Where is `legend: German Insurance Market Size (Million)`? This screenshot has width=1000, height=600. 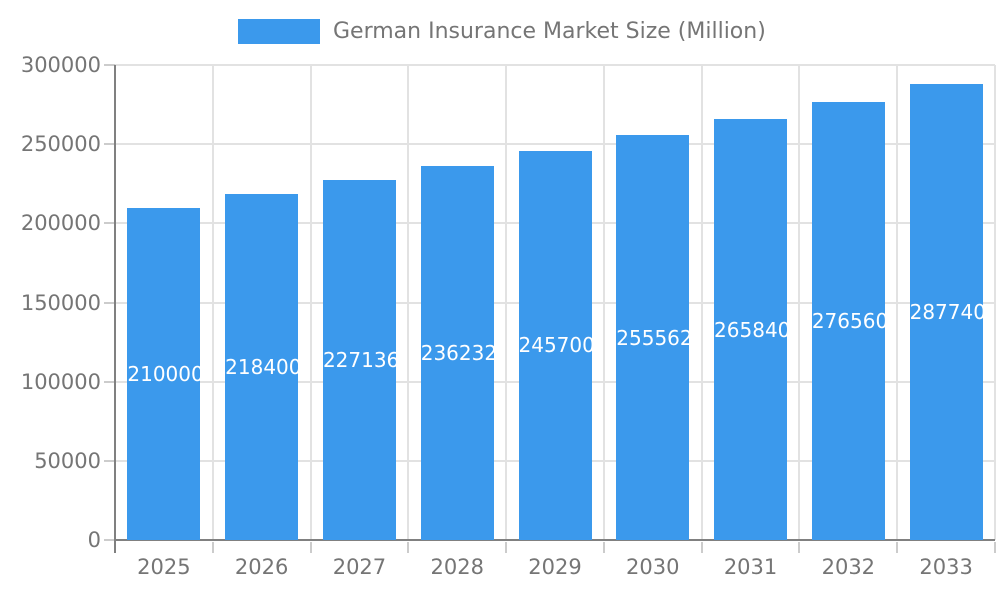 legend: German Insurance Market Size (Million) is located at coordinates (502, 31).